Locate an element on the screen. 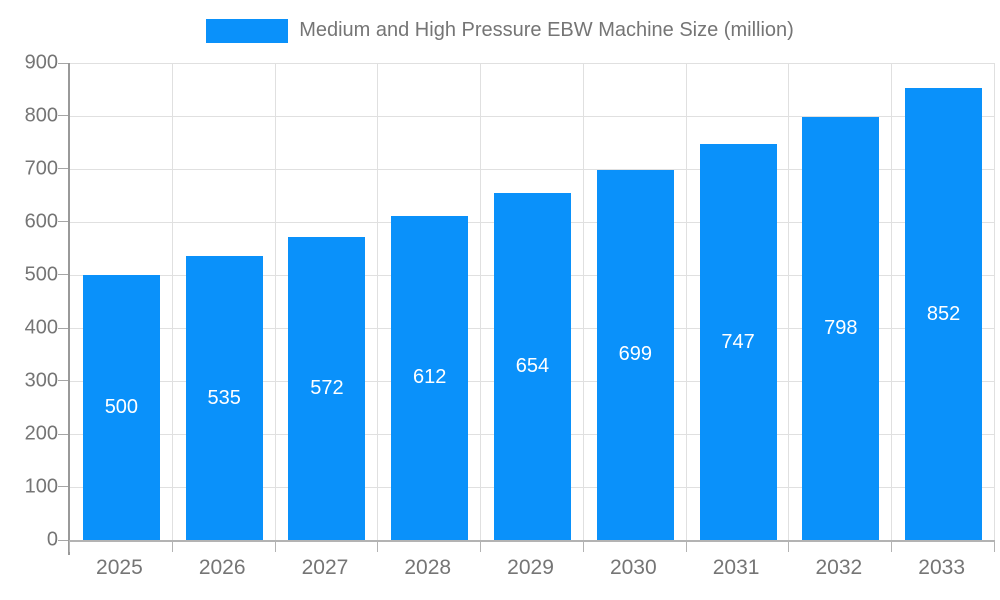  bar-value-label: 699 is located at coordinates (635, 354).